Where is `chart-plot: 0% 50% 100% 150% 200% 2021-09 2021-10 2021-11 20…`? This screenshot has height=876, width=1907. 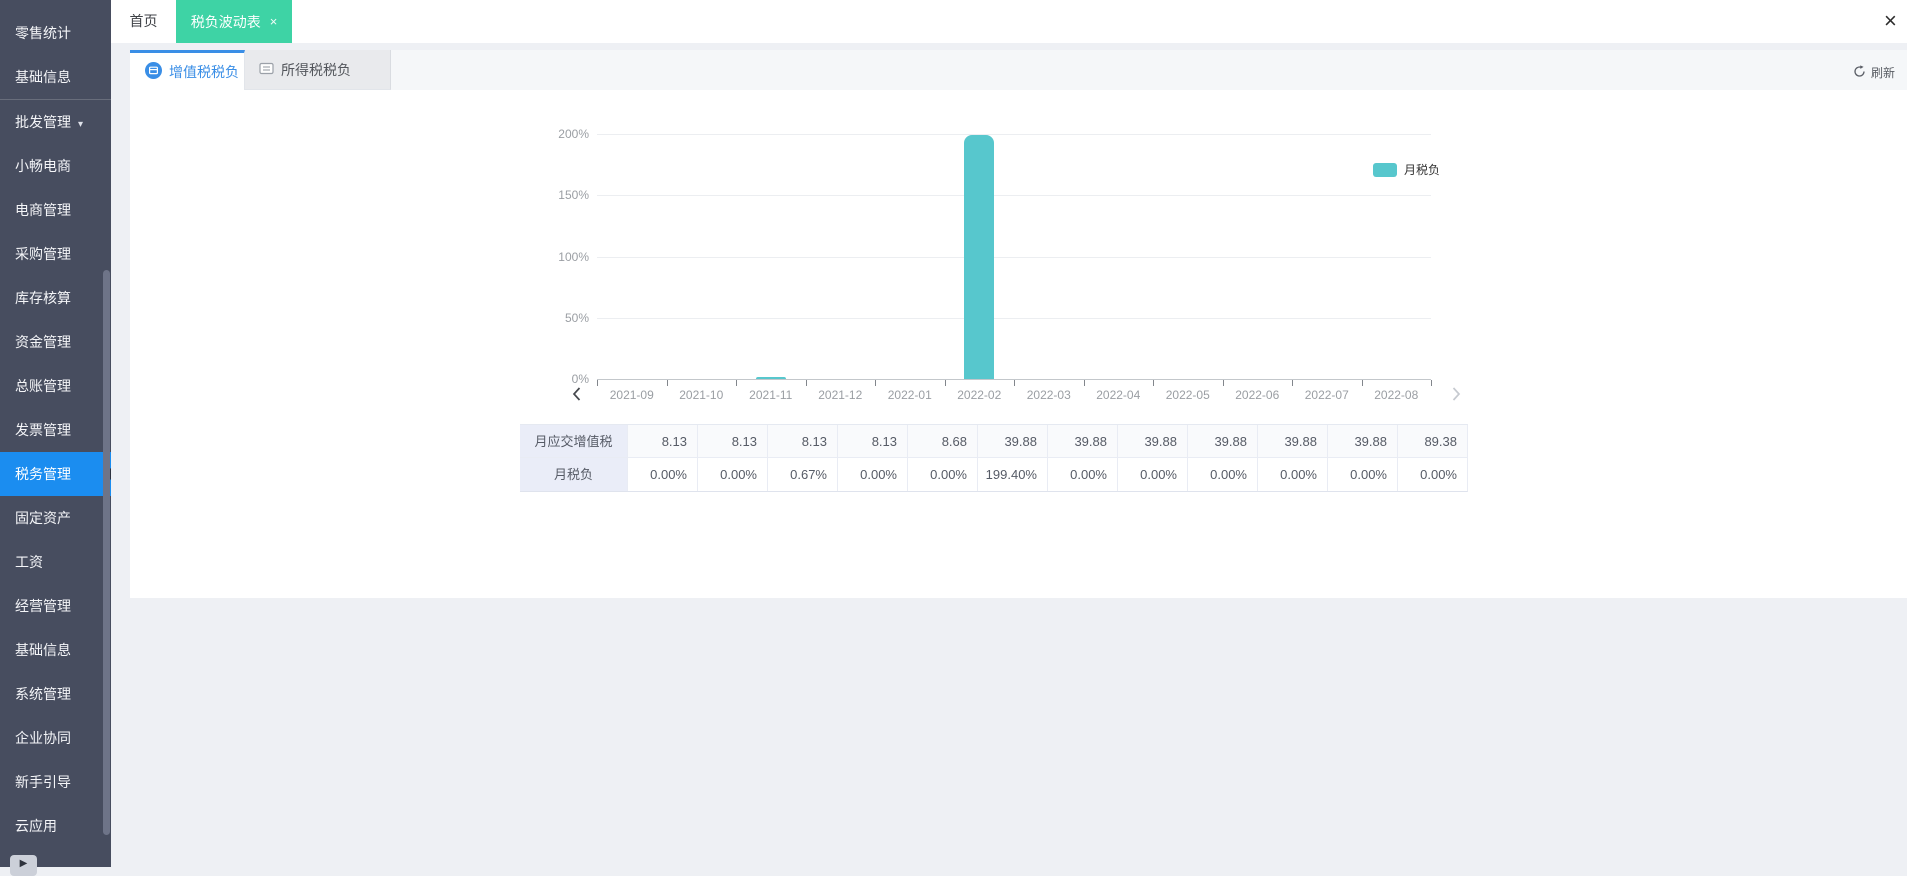 chart-plot: 0% 50% 100% 150% 200% 2021-09 2021-10 2021-11 20… is located at coordinates (1009, 264).